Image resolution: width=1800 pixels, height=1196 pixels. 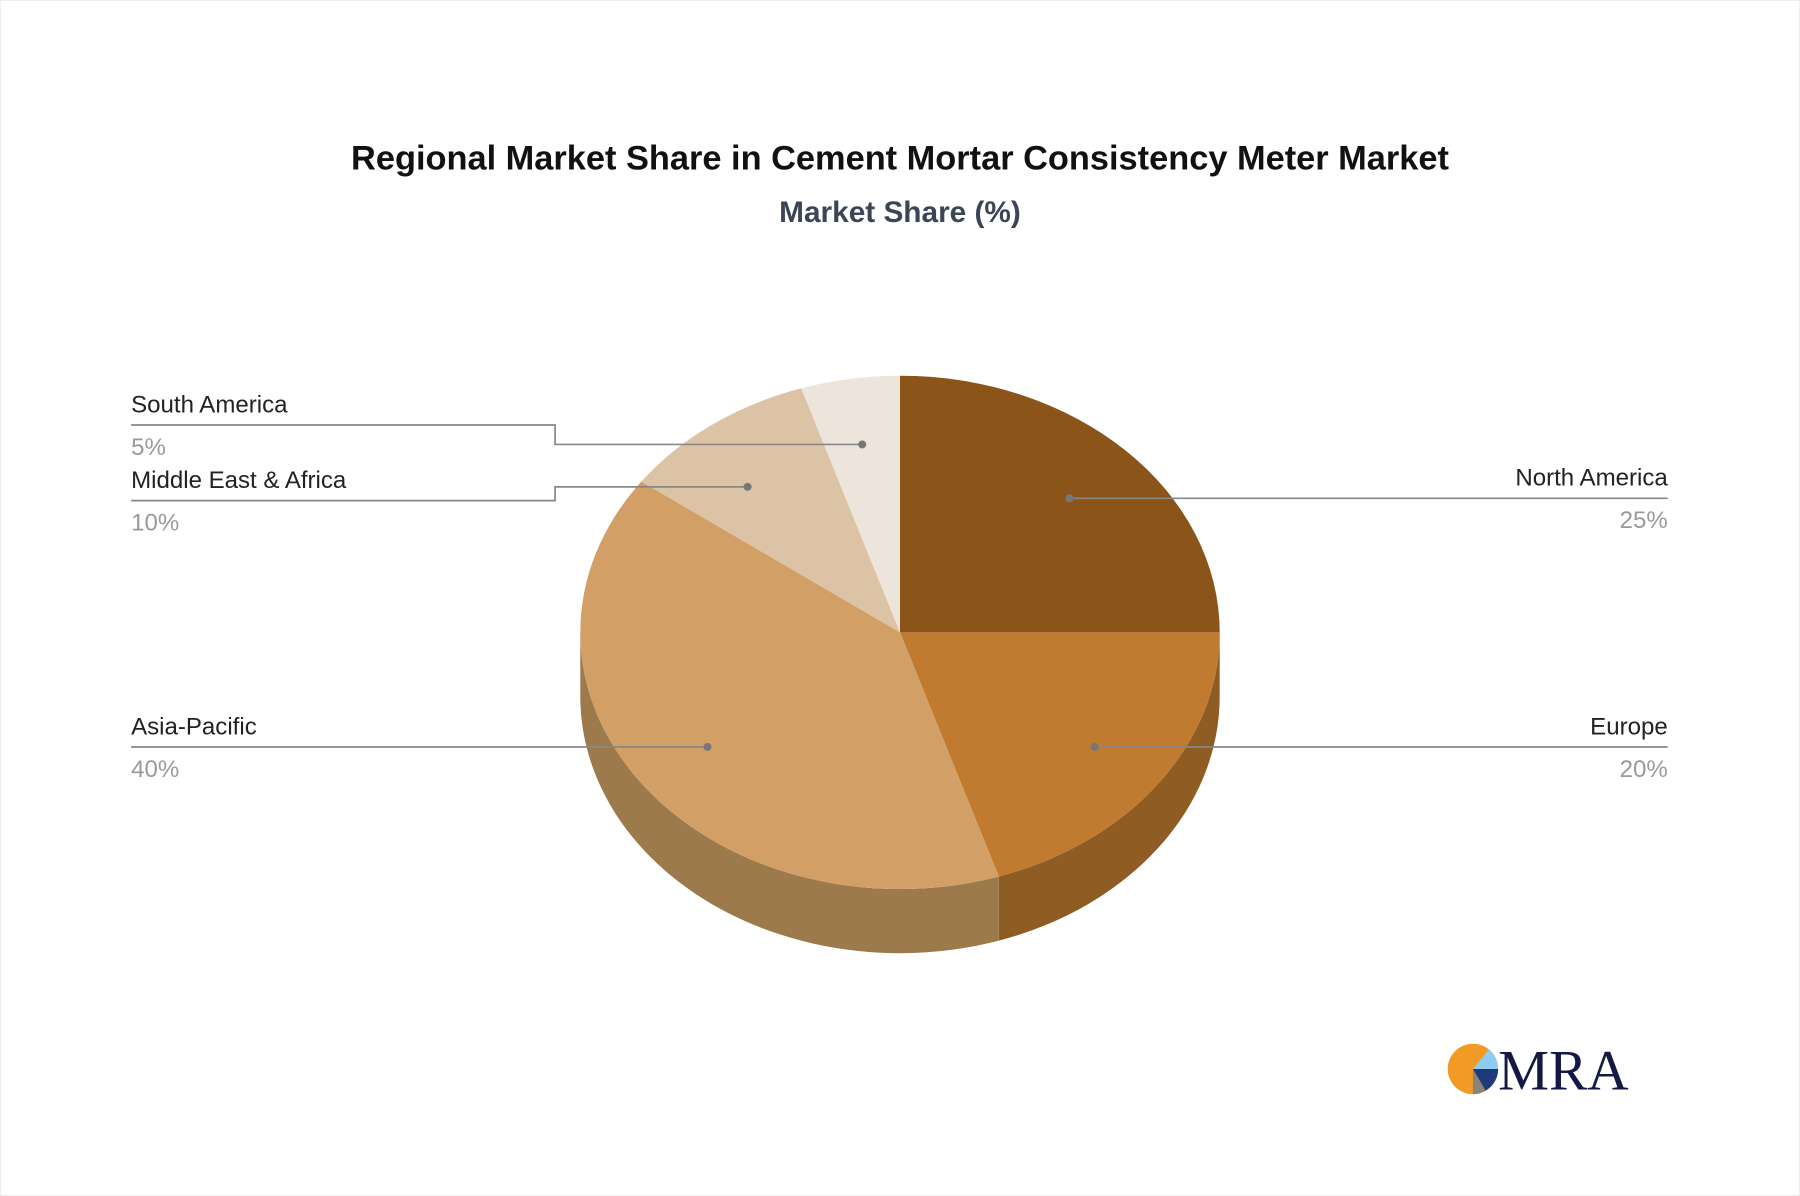 I want to click on mra-logo: MRA, so click(x=1538, y=1071).